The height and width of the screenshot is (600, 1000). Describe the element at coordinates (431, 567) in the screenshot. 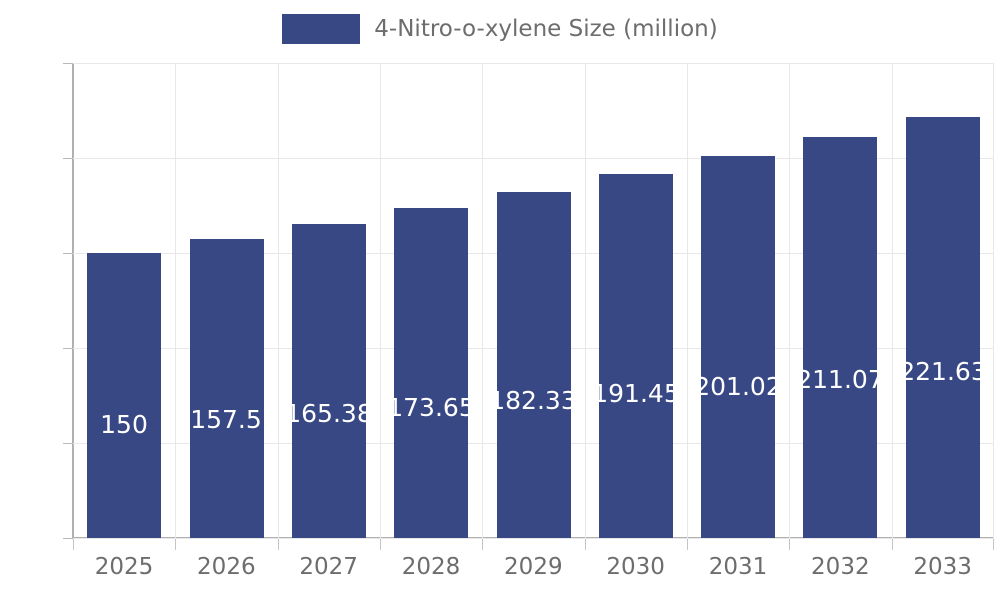

I see `x-axis-tick-label: 2028` at that location.